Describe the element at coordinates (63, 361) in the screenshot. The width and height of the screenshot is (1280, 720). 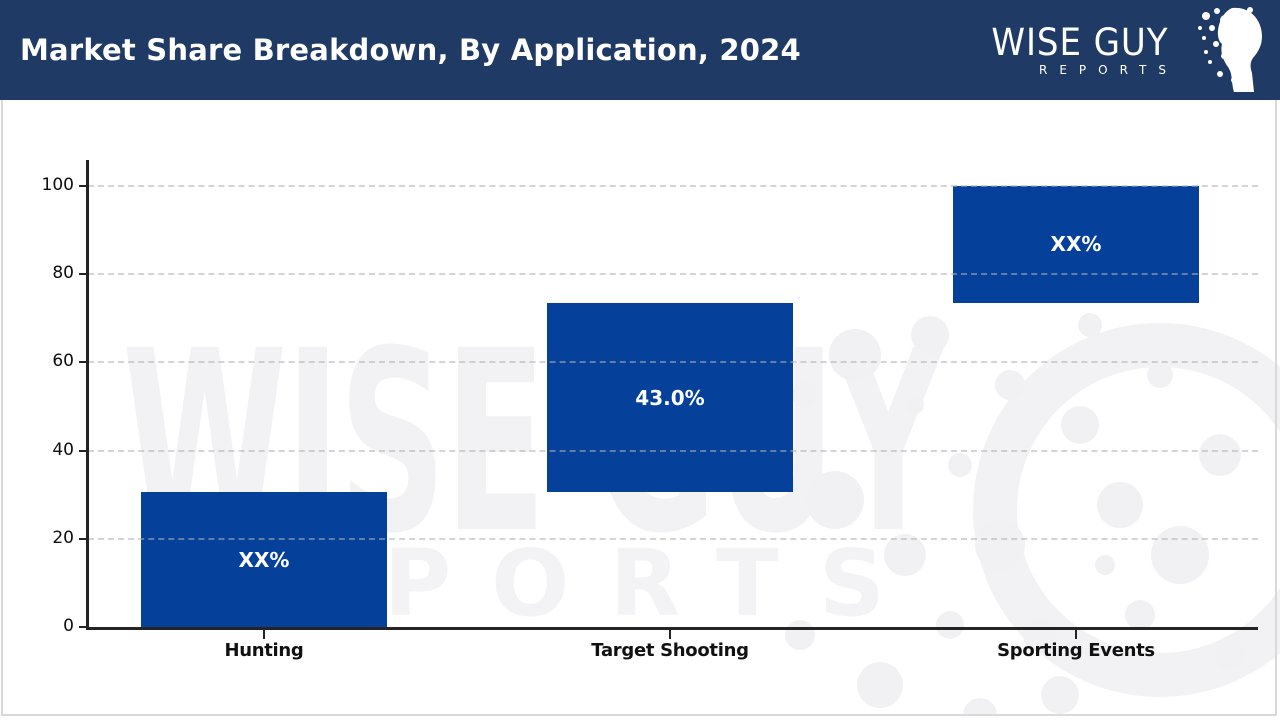
I see `y-axis-tick-label: 60` at that location.